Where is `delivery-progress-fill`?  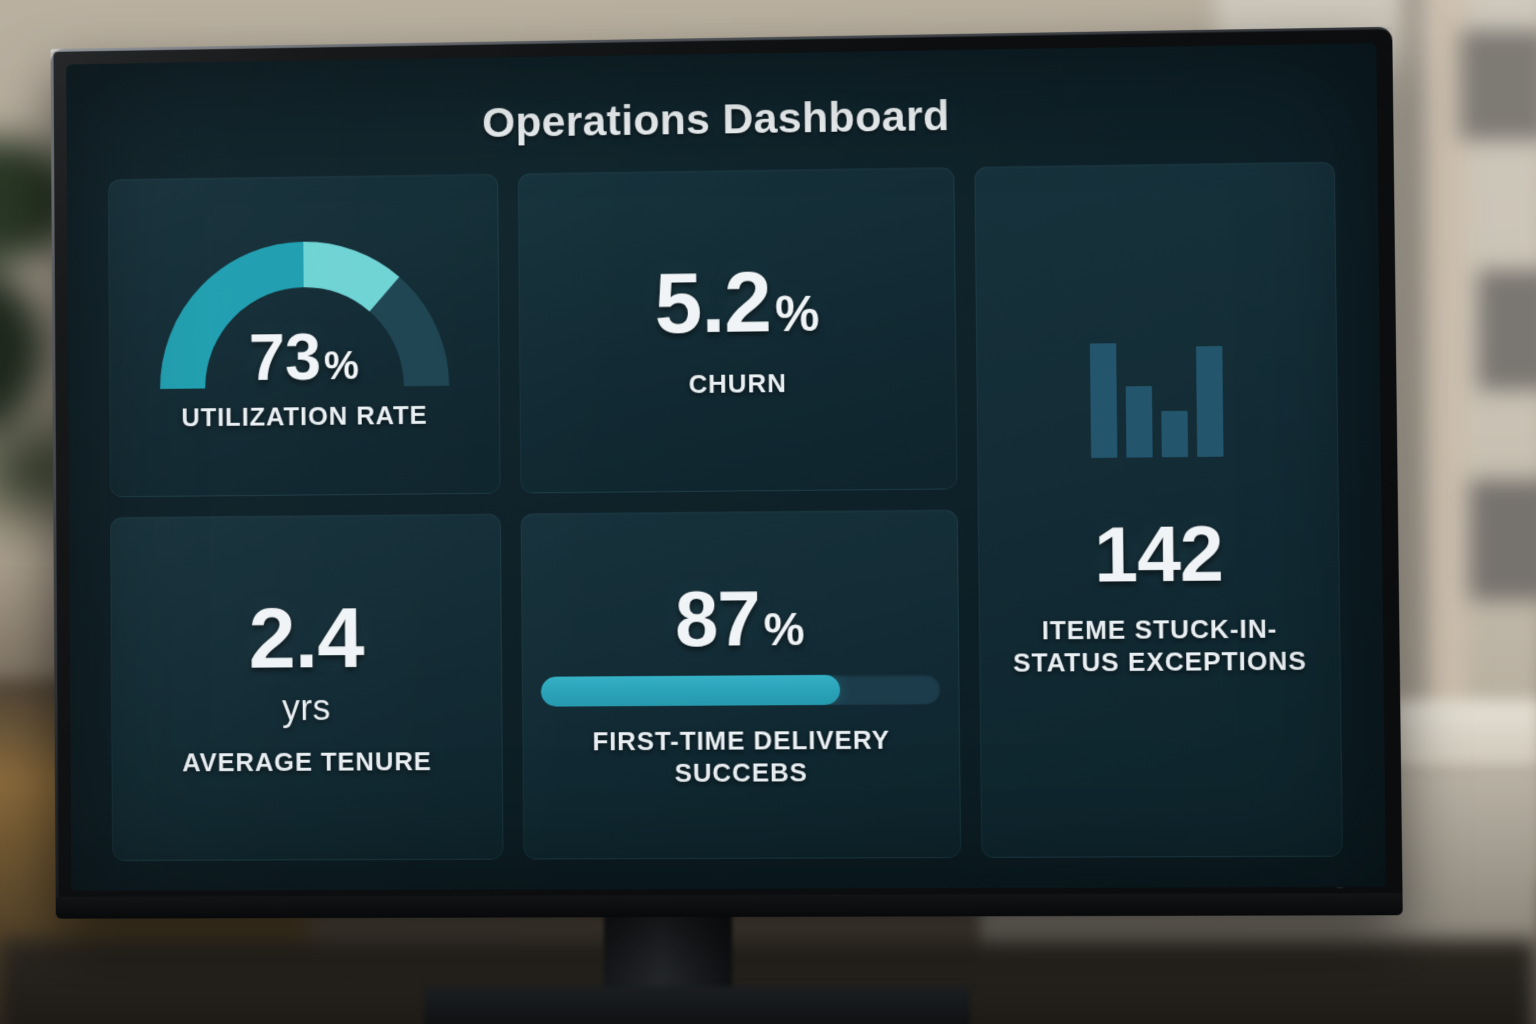
delivery-progress-fill is located at coordinates (691, 690).